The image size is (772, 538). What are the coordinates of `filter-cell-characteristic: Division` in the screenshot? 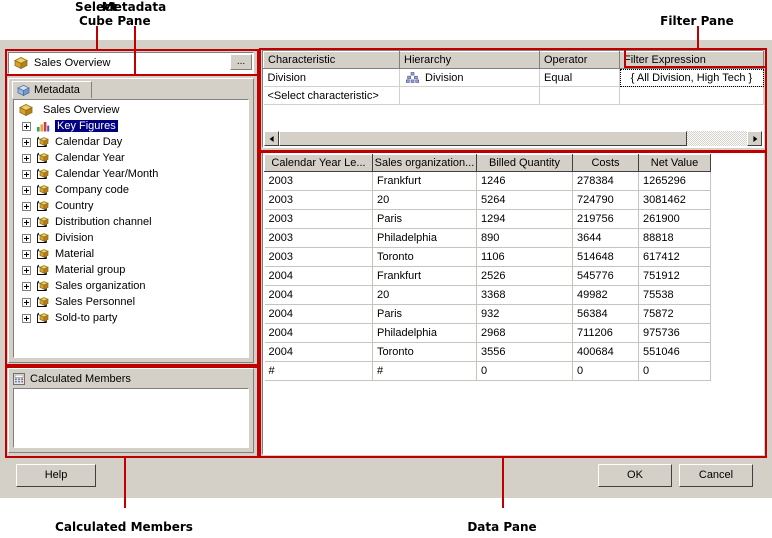 It's located at (331, 77).